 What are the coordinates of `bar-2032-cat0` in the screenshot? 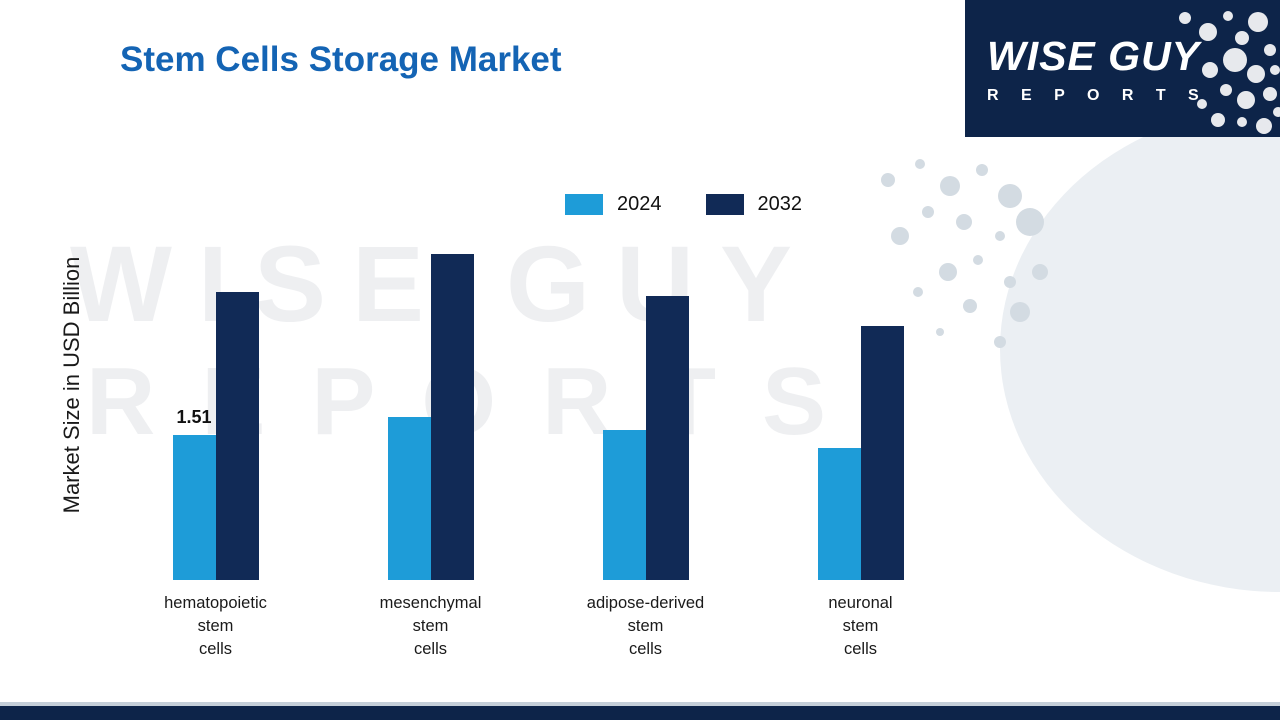 It's located at (237, 436).